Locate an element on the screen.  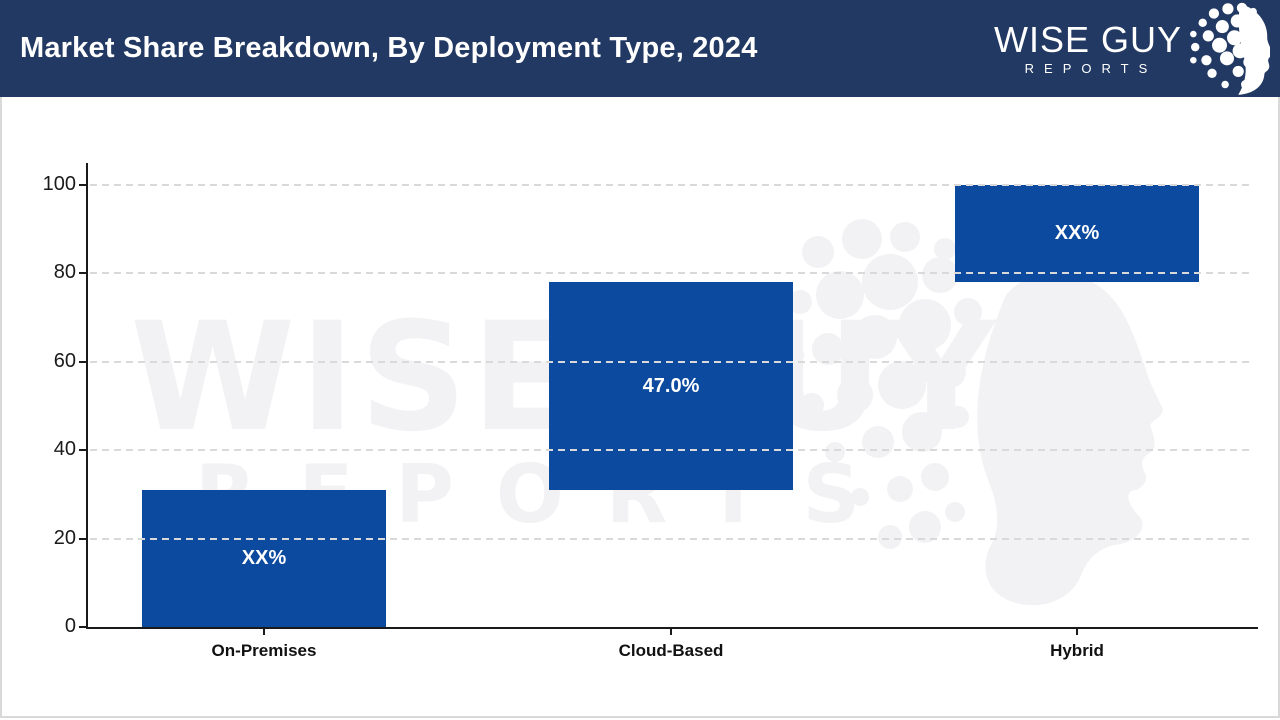
logo-line2: REPORTS is located at coordinates (1091, 68).